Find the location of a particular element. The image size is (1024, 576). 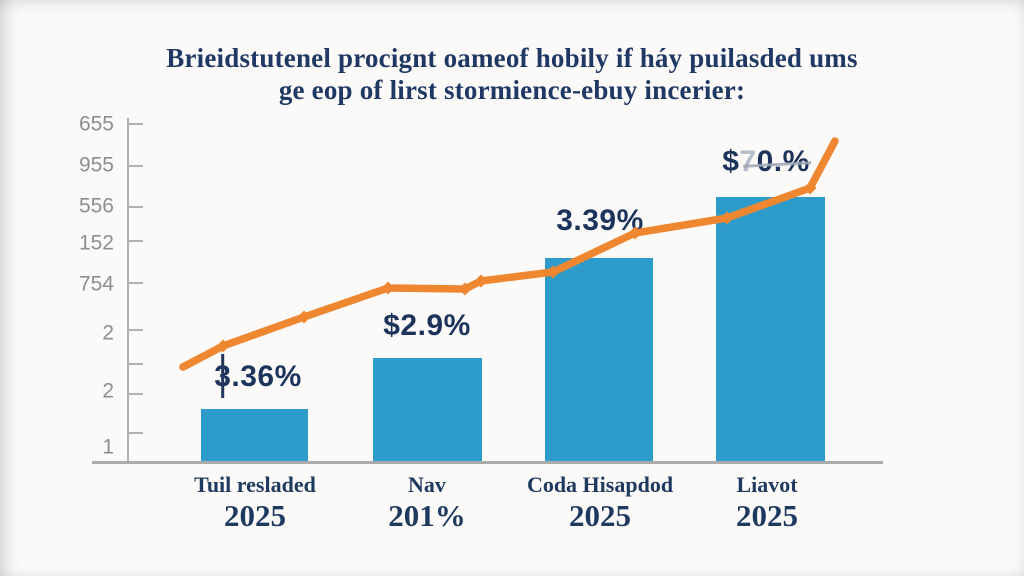

y-axis-label: 152 is located at coordinates (96, 243).